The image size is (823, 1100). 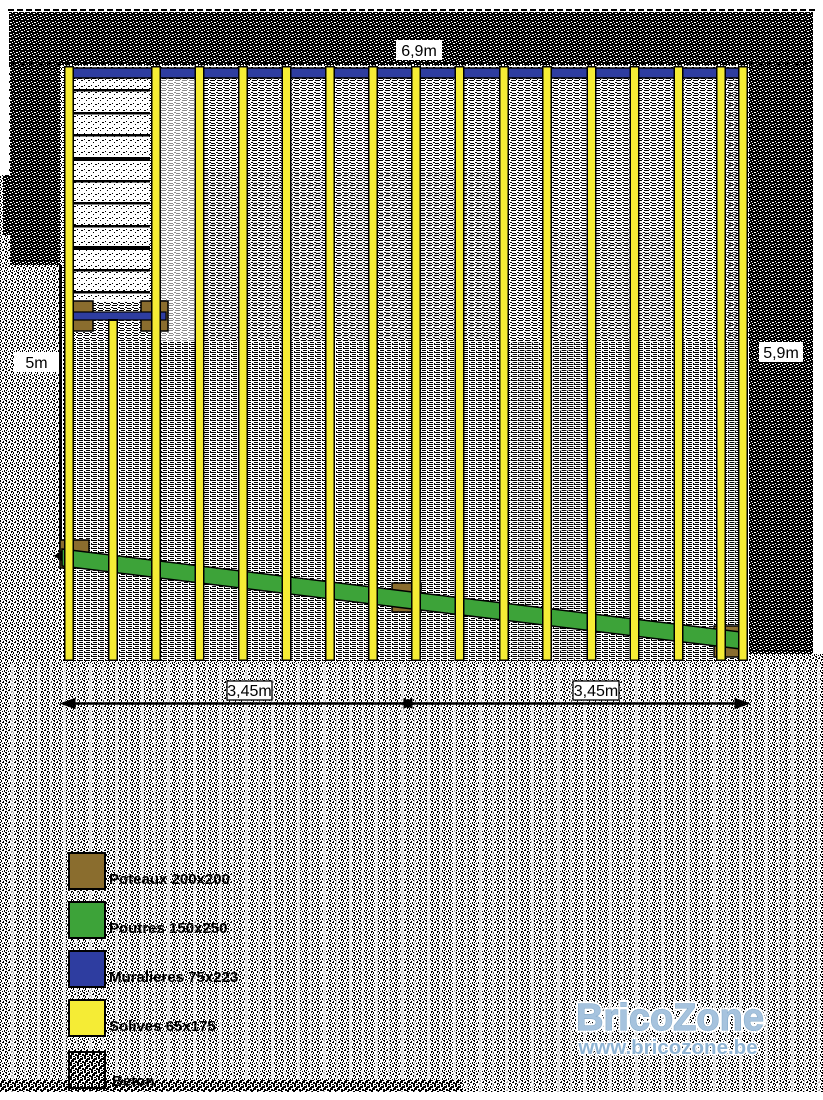 What do you see at coordinates (419, 51) in the screenshot?
I see `svg-text: 6,9m` at bounding box center [419, 51].